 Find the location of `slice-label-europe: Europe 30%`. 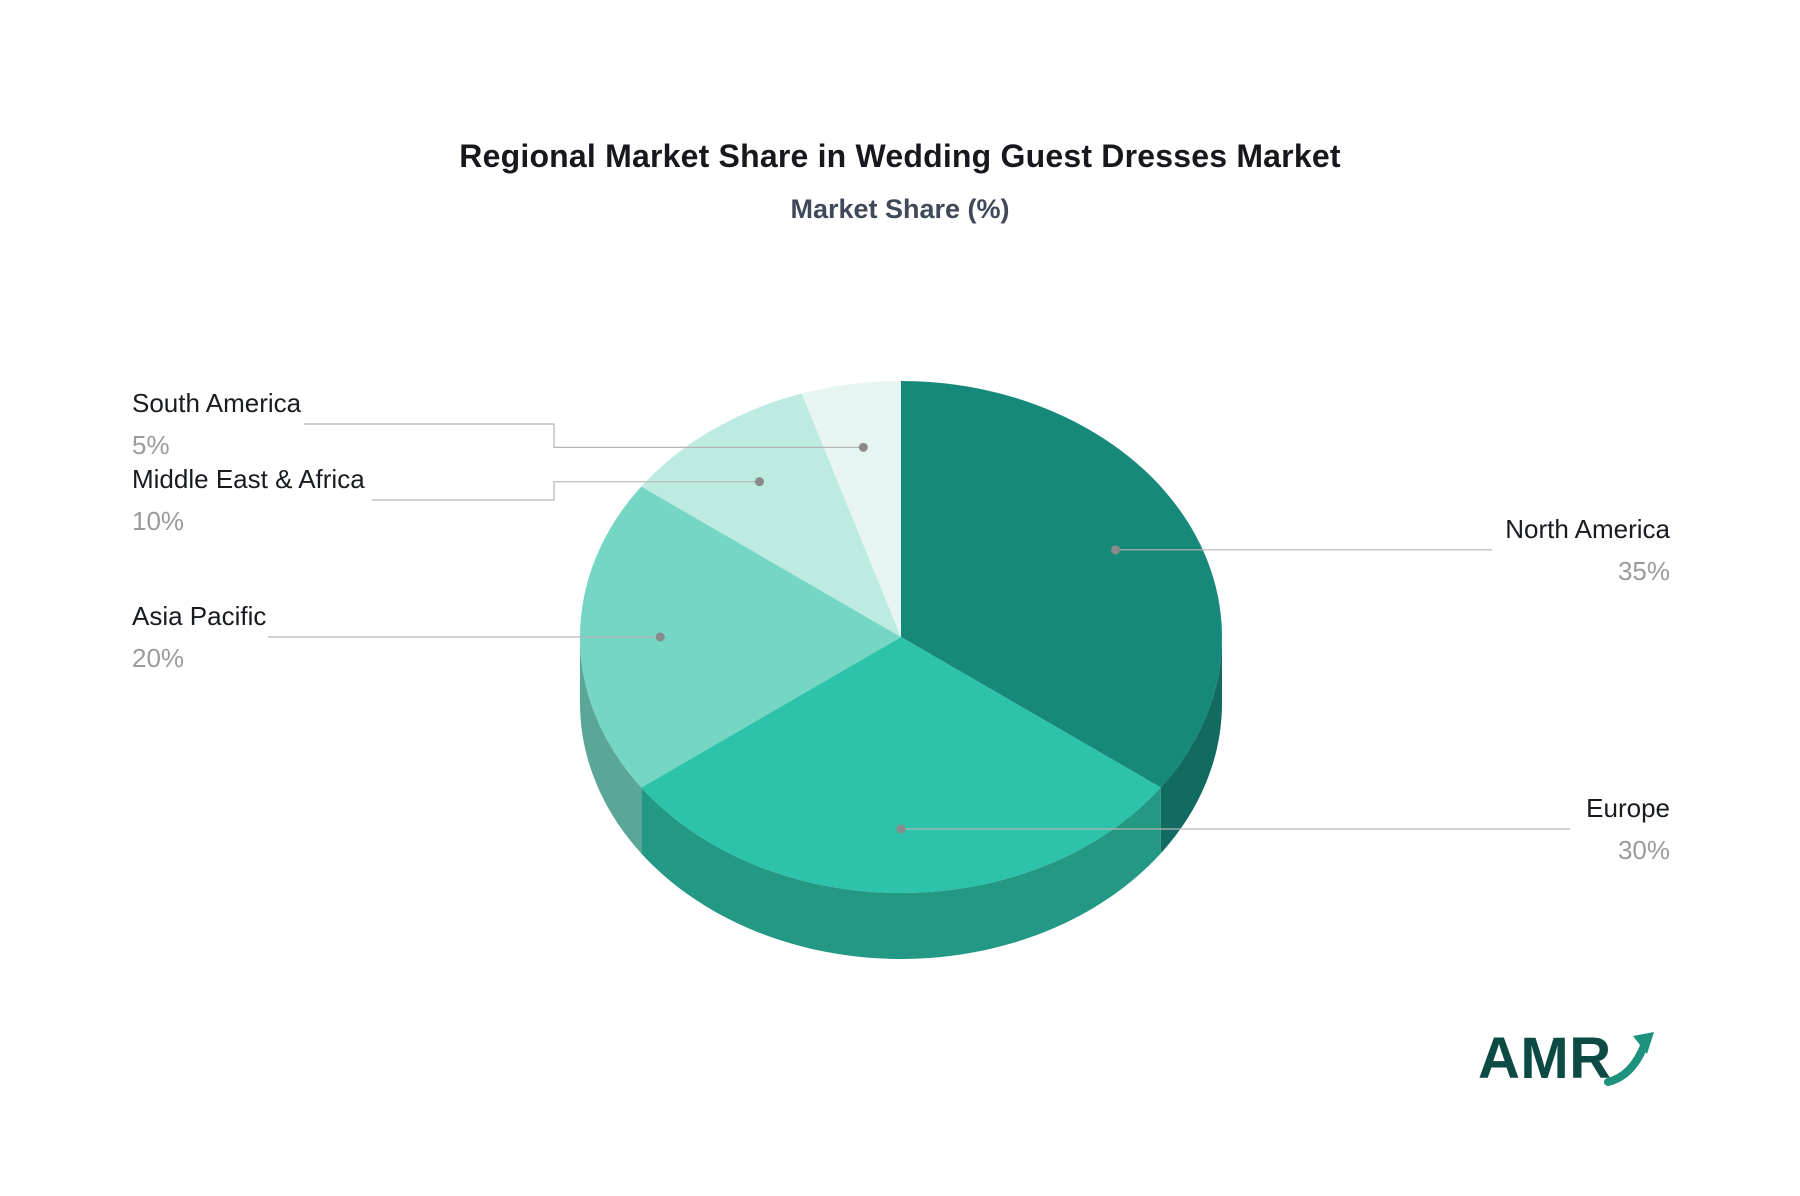

slice-label-europe: Europe 30% is located at coordinates (1628, 829).